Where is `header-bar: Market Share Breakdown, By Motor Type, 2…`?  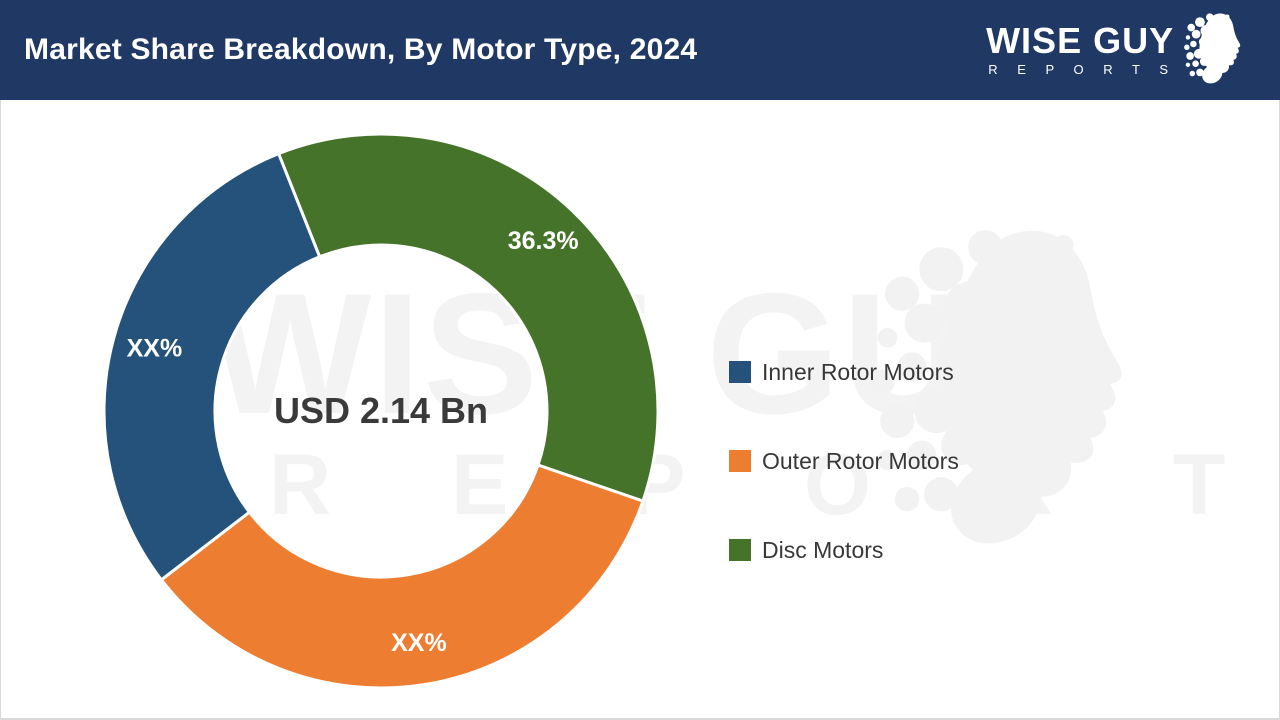 header-bar: Market Share Breakdown, By Motor Type, 2… is located at coordinates (640, 50).